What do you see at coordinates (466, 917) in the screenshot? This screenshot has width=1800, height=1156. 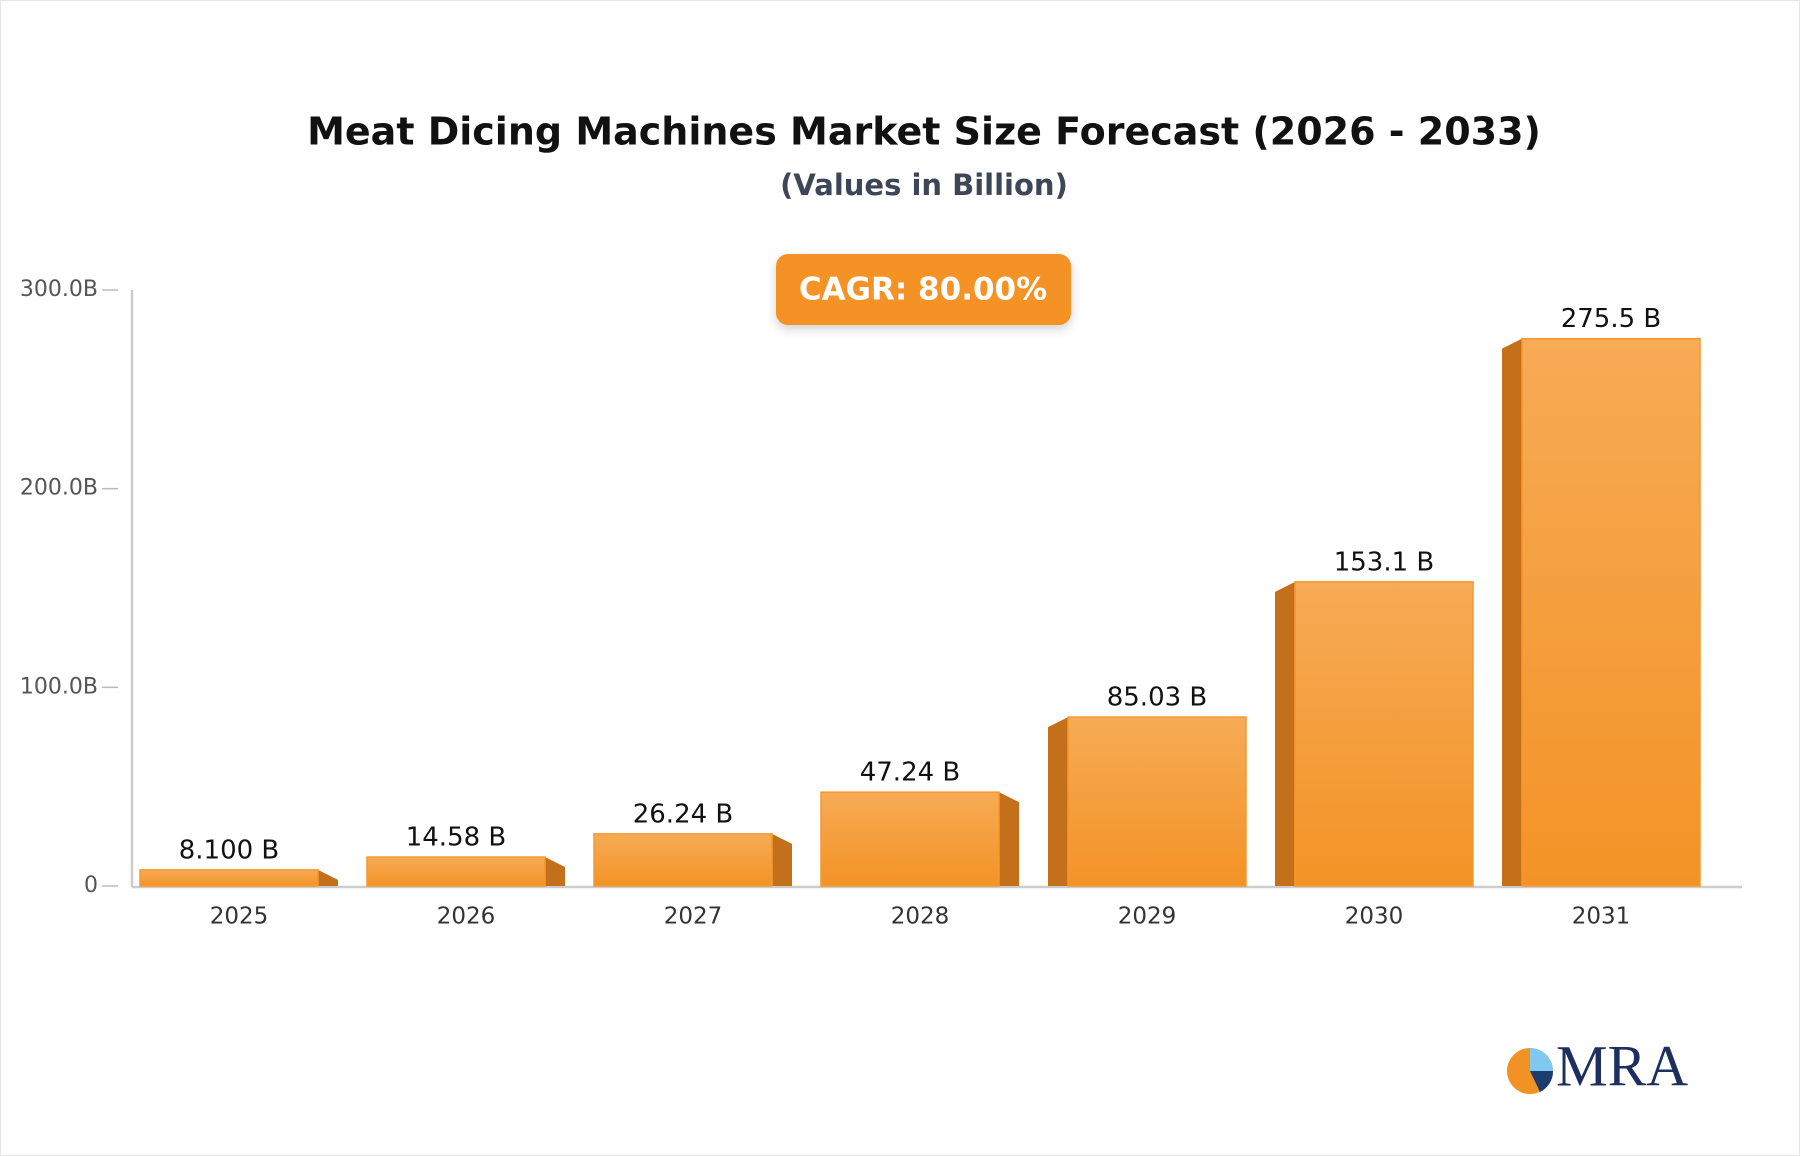 I see `x-tick-label: 2026` at bounding box center [466, 917].